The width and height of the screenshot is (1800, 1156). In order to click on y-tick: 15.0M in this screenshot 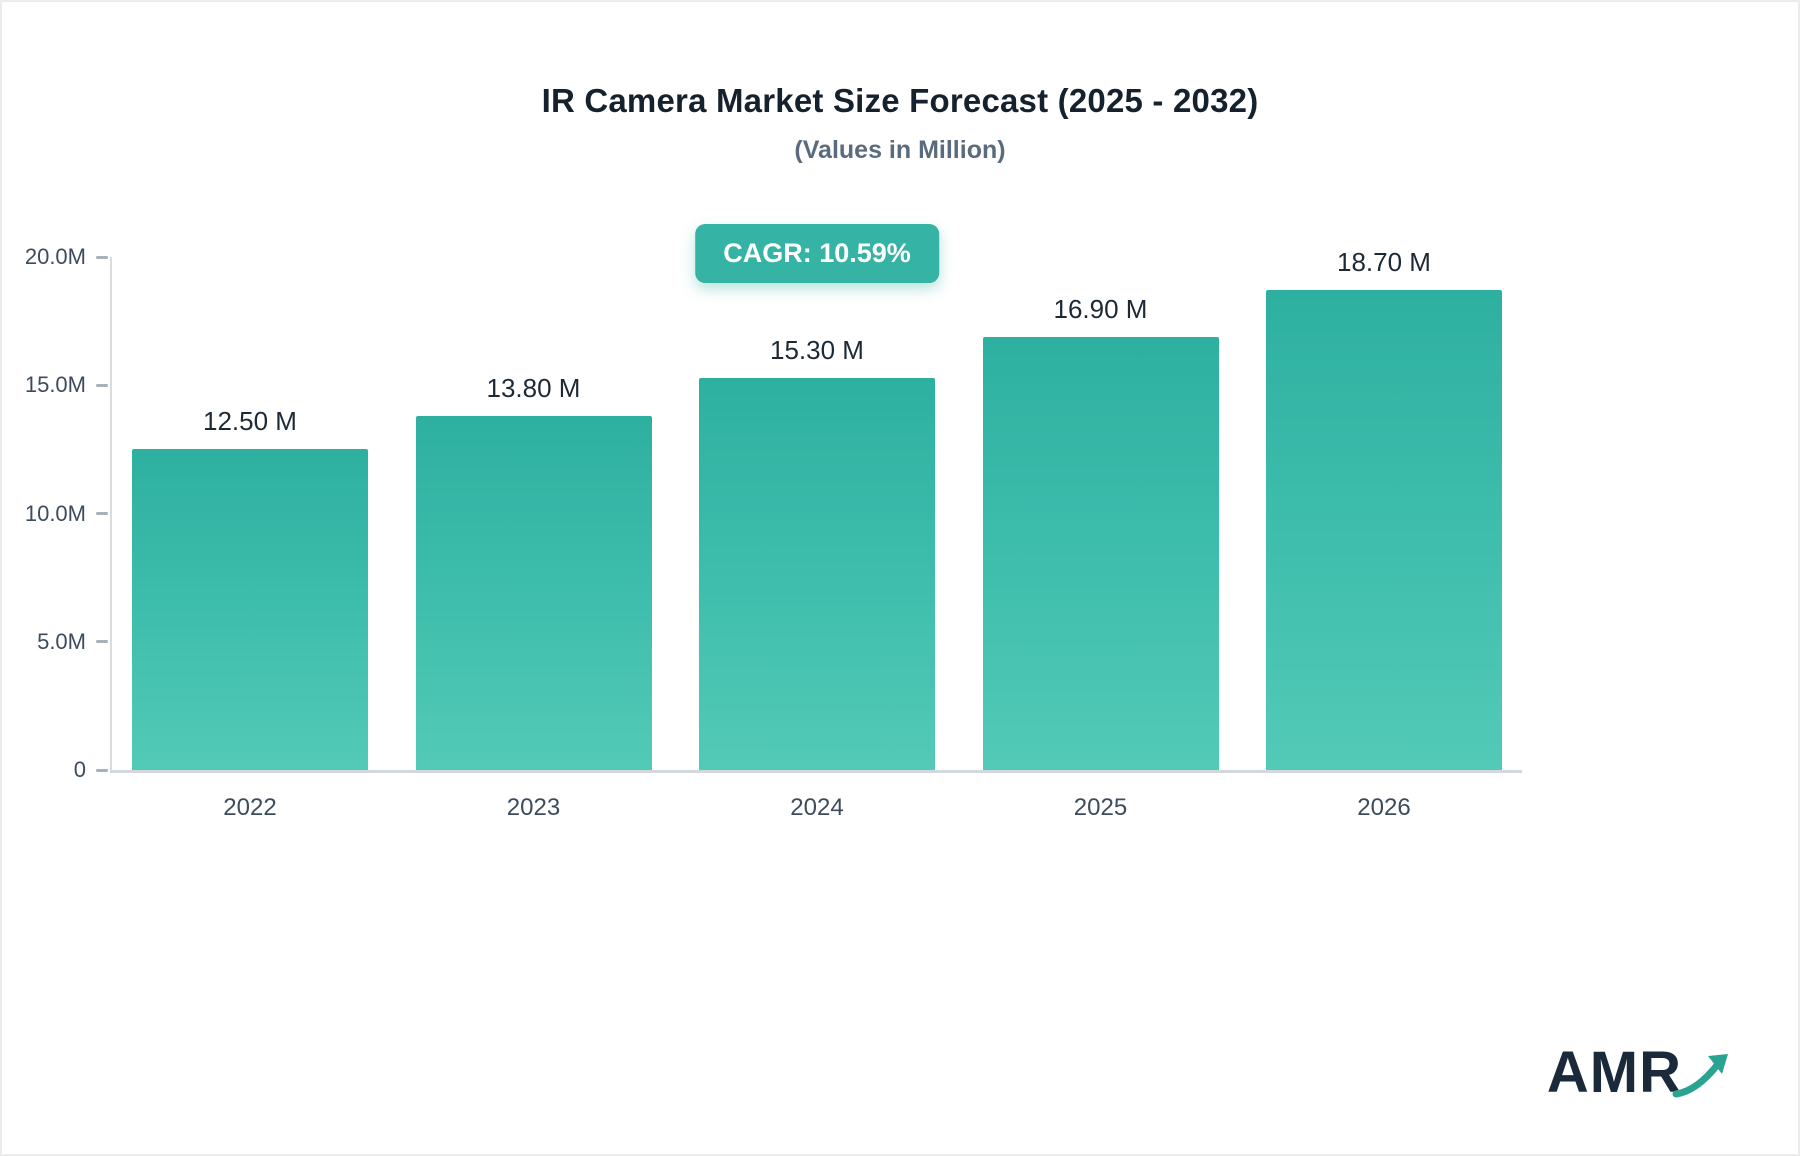, I will do `click(68, 385)`.